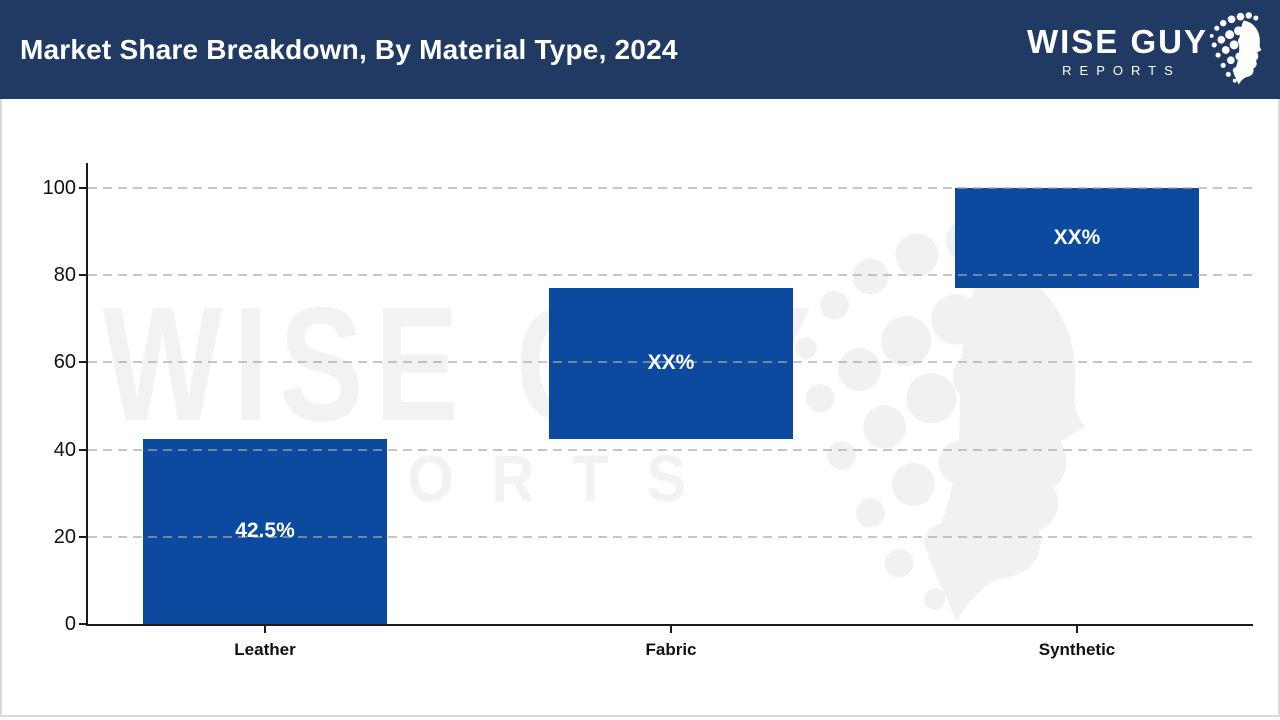  What do you see at coordinates (1121, 70) in the screenshot?
I see `logo-reports-text: REPORTS` at bounding box center [1121, 70].